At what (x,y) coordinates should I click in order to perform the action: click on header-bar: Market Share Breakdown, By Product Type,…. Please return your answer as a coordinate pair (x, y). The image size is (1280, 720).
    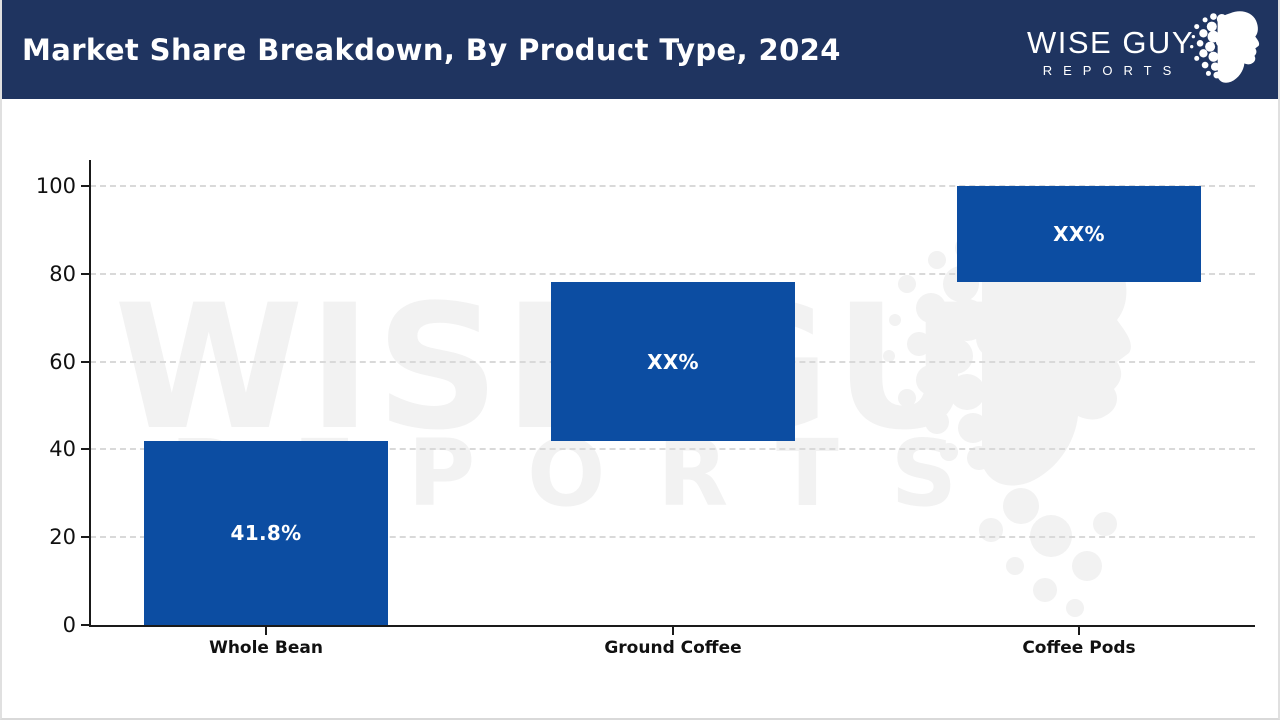
    Looking at the image, I should click on (640, 49).